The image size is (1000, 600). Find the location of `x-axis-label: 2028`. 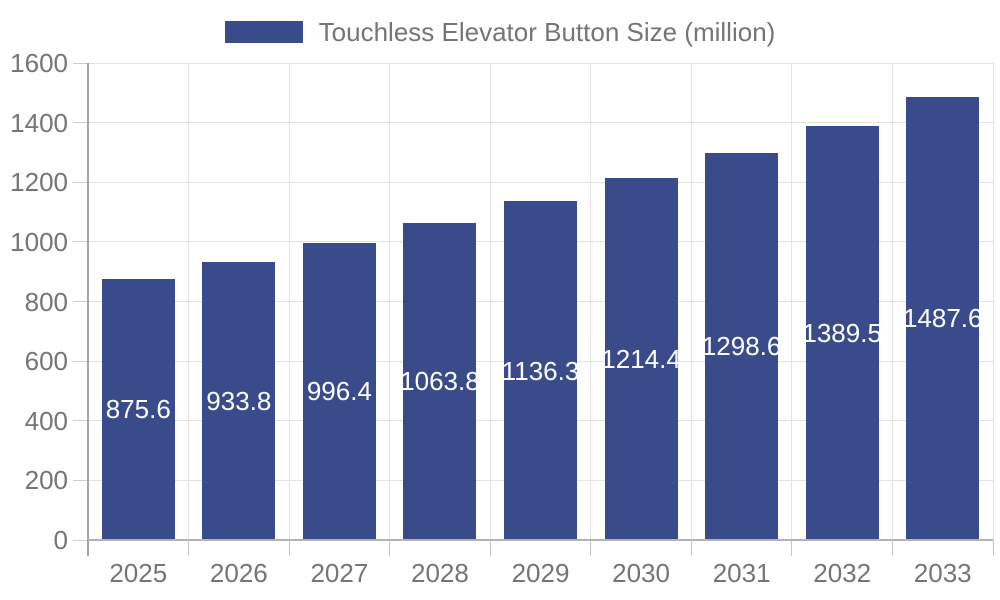

x-axis-label: 2028 is located at coordinates (440, 573).